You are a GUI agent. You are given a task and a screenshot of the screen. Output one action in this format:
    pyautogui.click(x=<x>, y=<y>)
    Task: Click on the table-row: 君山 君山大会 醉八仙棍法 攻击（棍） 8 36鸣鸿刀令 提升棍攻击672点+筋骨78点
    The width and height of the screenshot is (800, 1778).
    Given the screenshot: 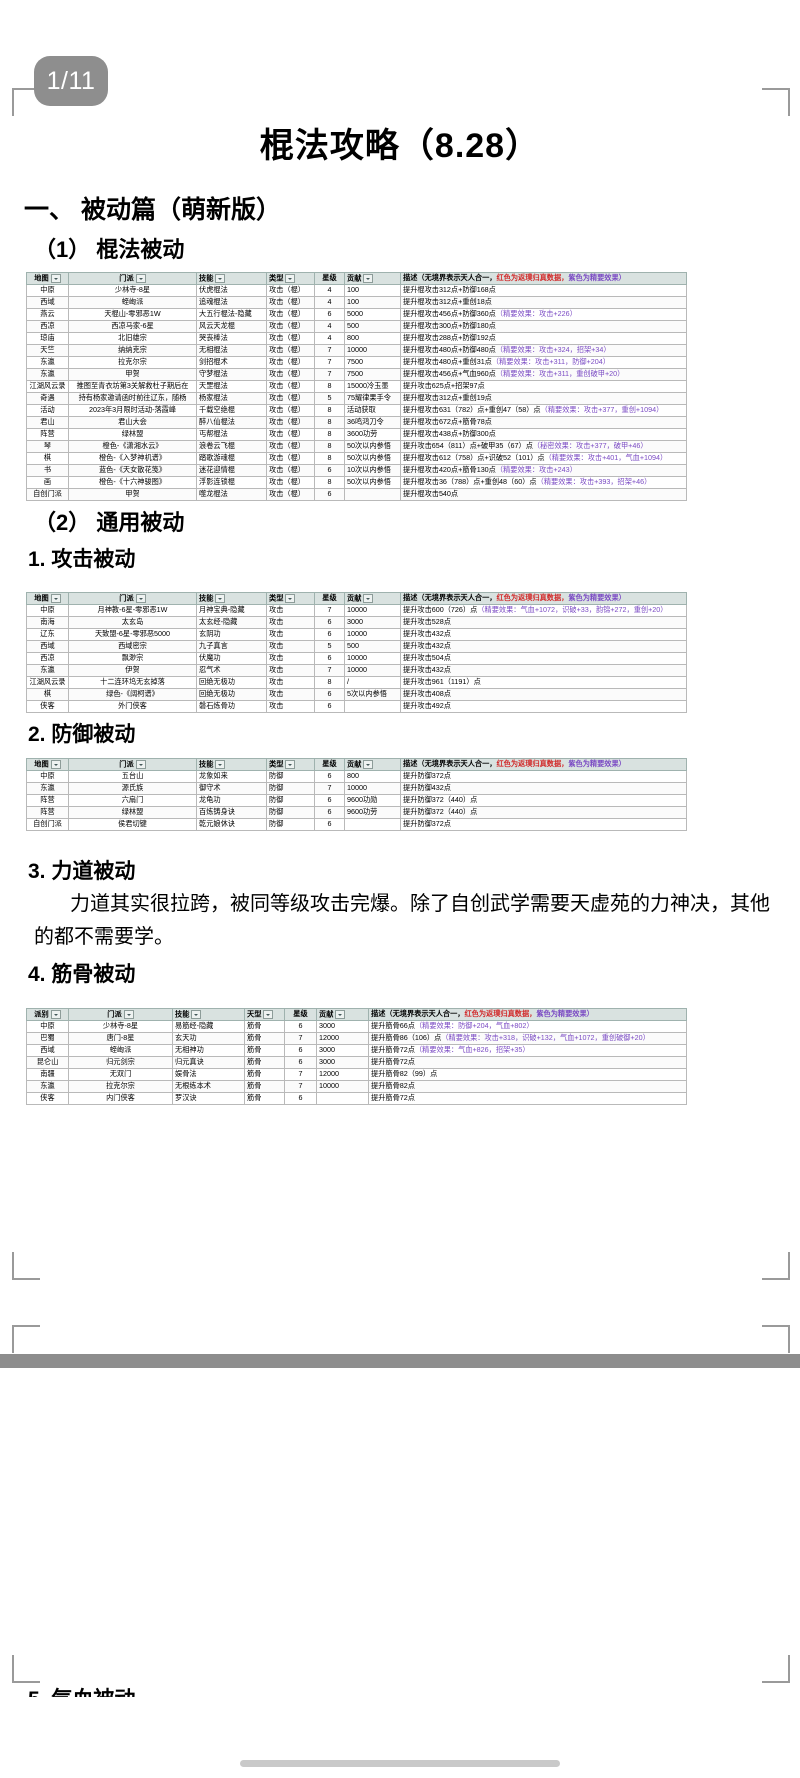 What is the action you would take?
    pyautogui.click(x=356, y=422)
    